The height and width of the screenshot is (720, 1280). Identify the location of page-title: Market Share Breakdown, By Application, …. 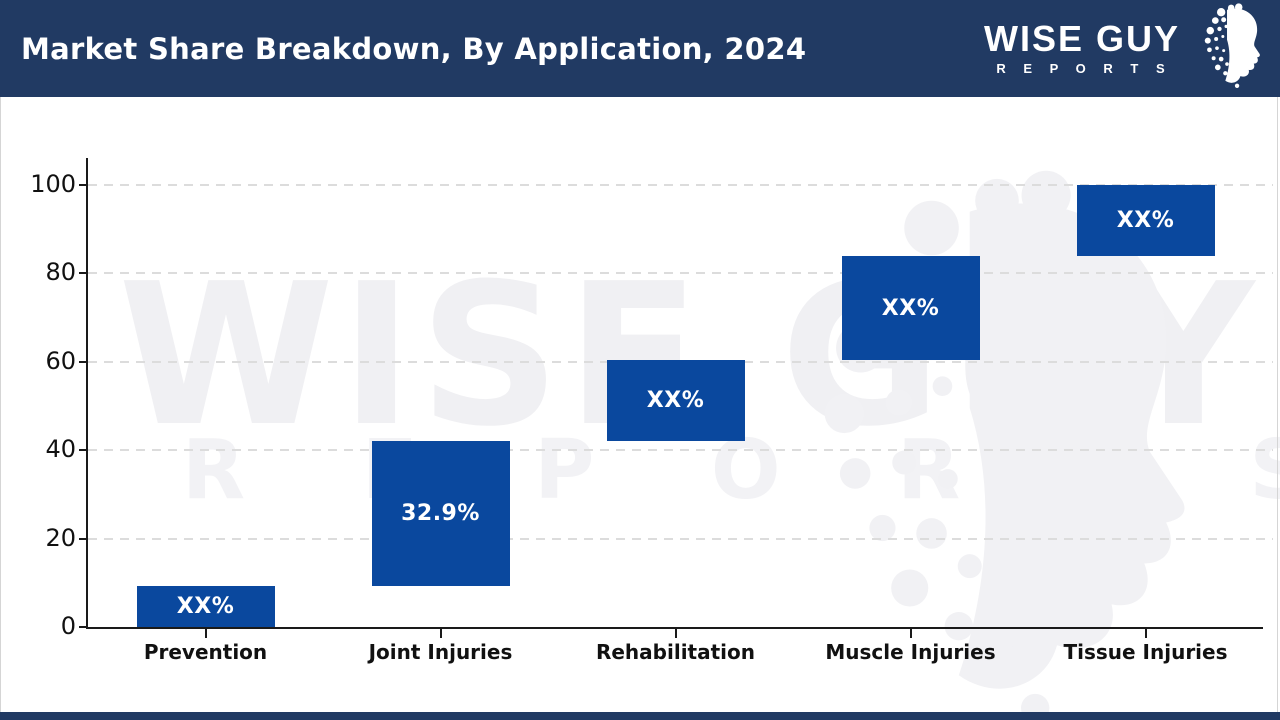
(414, 48).